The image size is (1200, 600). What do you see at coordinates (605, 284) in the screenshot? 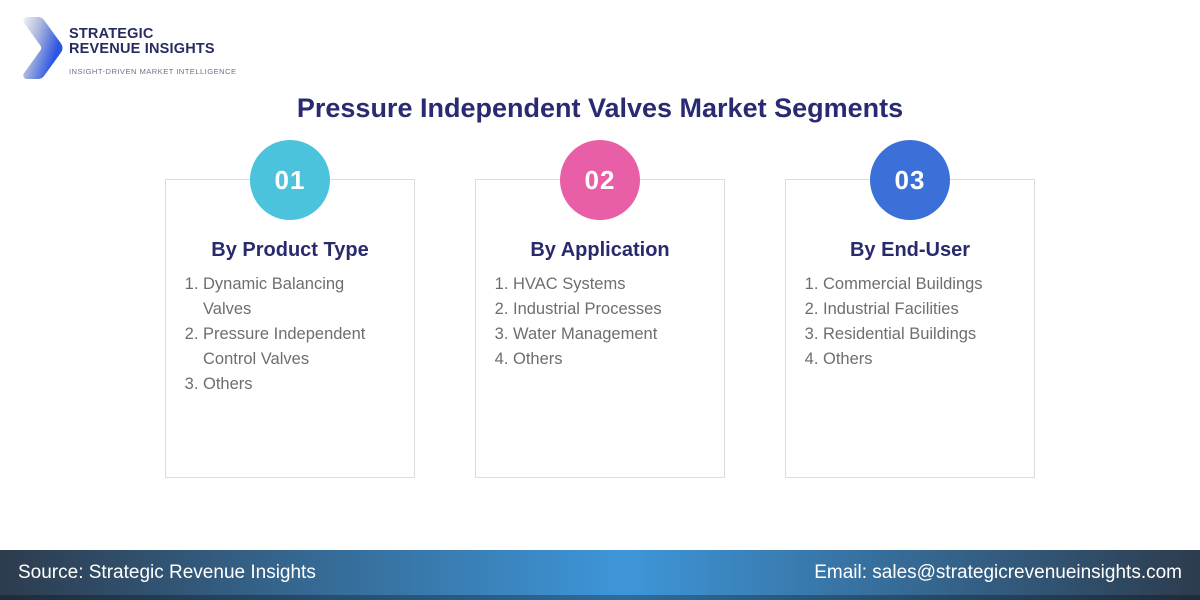
I see `list-item: HVAC Systems` at bounding box center [605, 284].